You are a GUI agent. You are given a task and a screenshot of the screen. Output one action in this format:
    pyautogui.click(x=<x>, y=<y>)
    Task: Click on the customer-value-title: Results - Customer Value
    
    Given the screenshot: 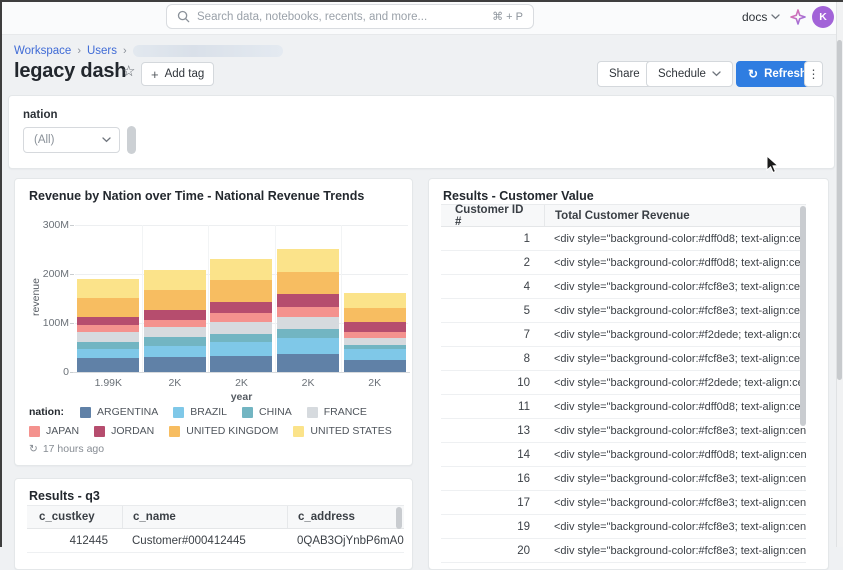 What is the action you would take?
    pyautogui.click(x=518, y=196)
    